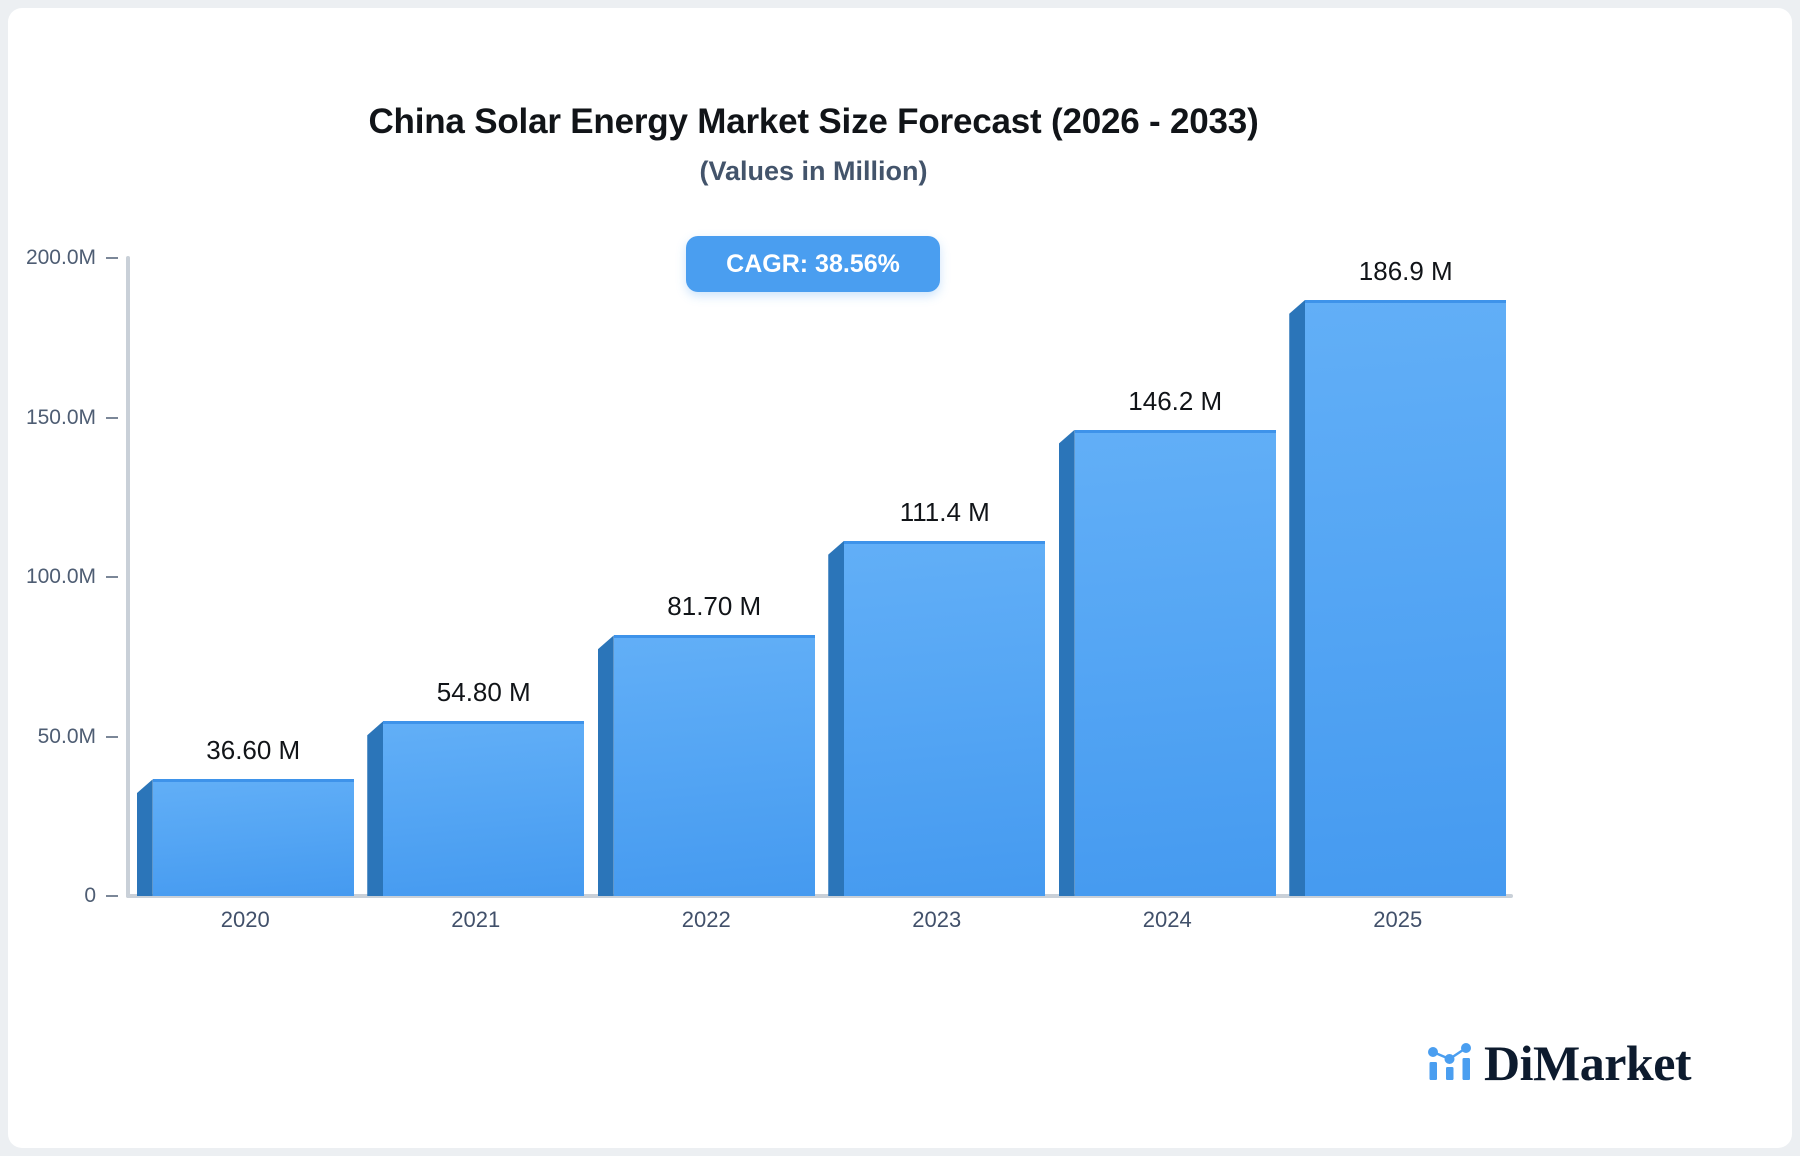 Image resolution: width=1800 pixels, height=1156 pixels. Describe the element at coordinates (706, 919) in the screenshot. I see `x-axis-tick-label: 2022` at that location.